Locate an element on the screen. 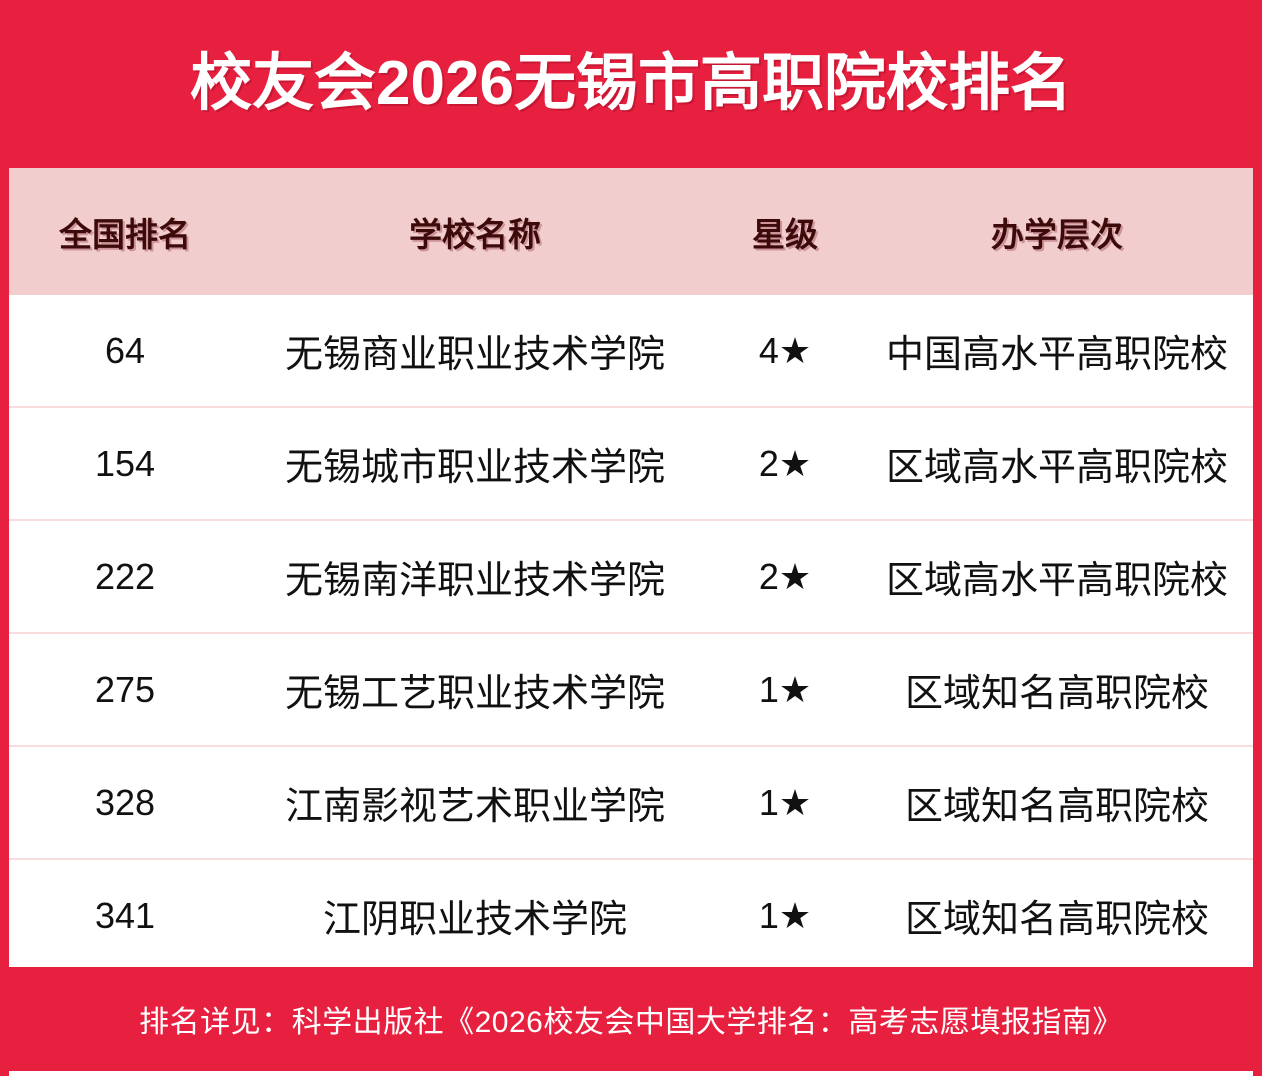 The width and height of the screenshot is (1262, 1076). footer-band: 排名详见：科学出版社《2026校友会中国大学排名：高考志愿填报指南》 is located at coordinates (631, 1019).